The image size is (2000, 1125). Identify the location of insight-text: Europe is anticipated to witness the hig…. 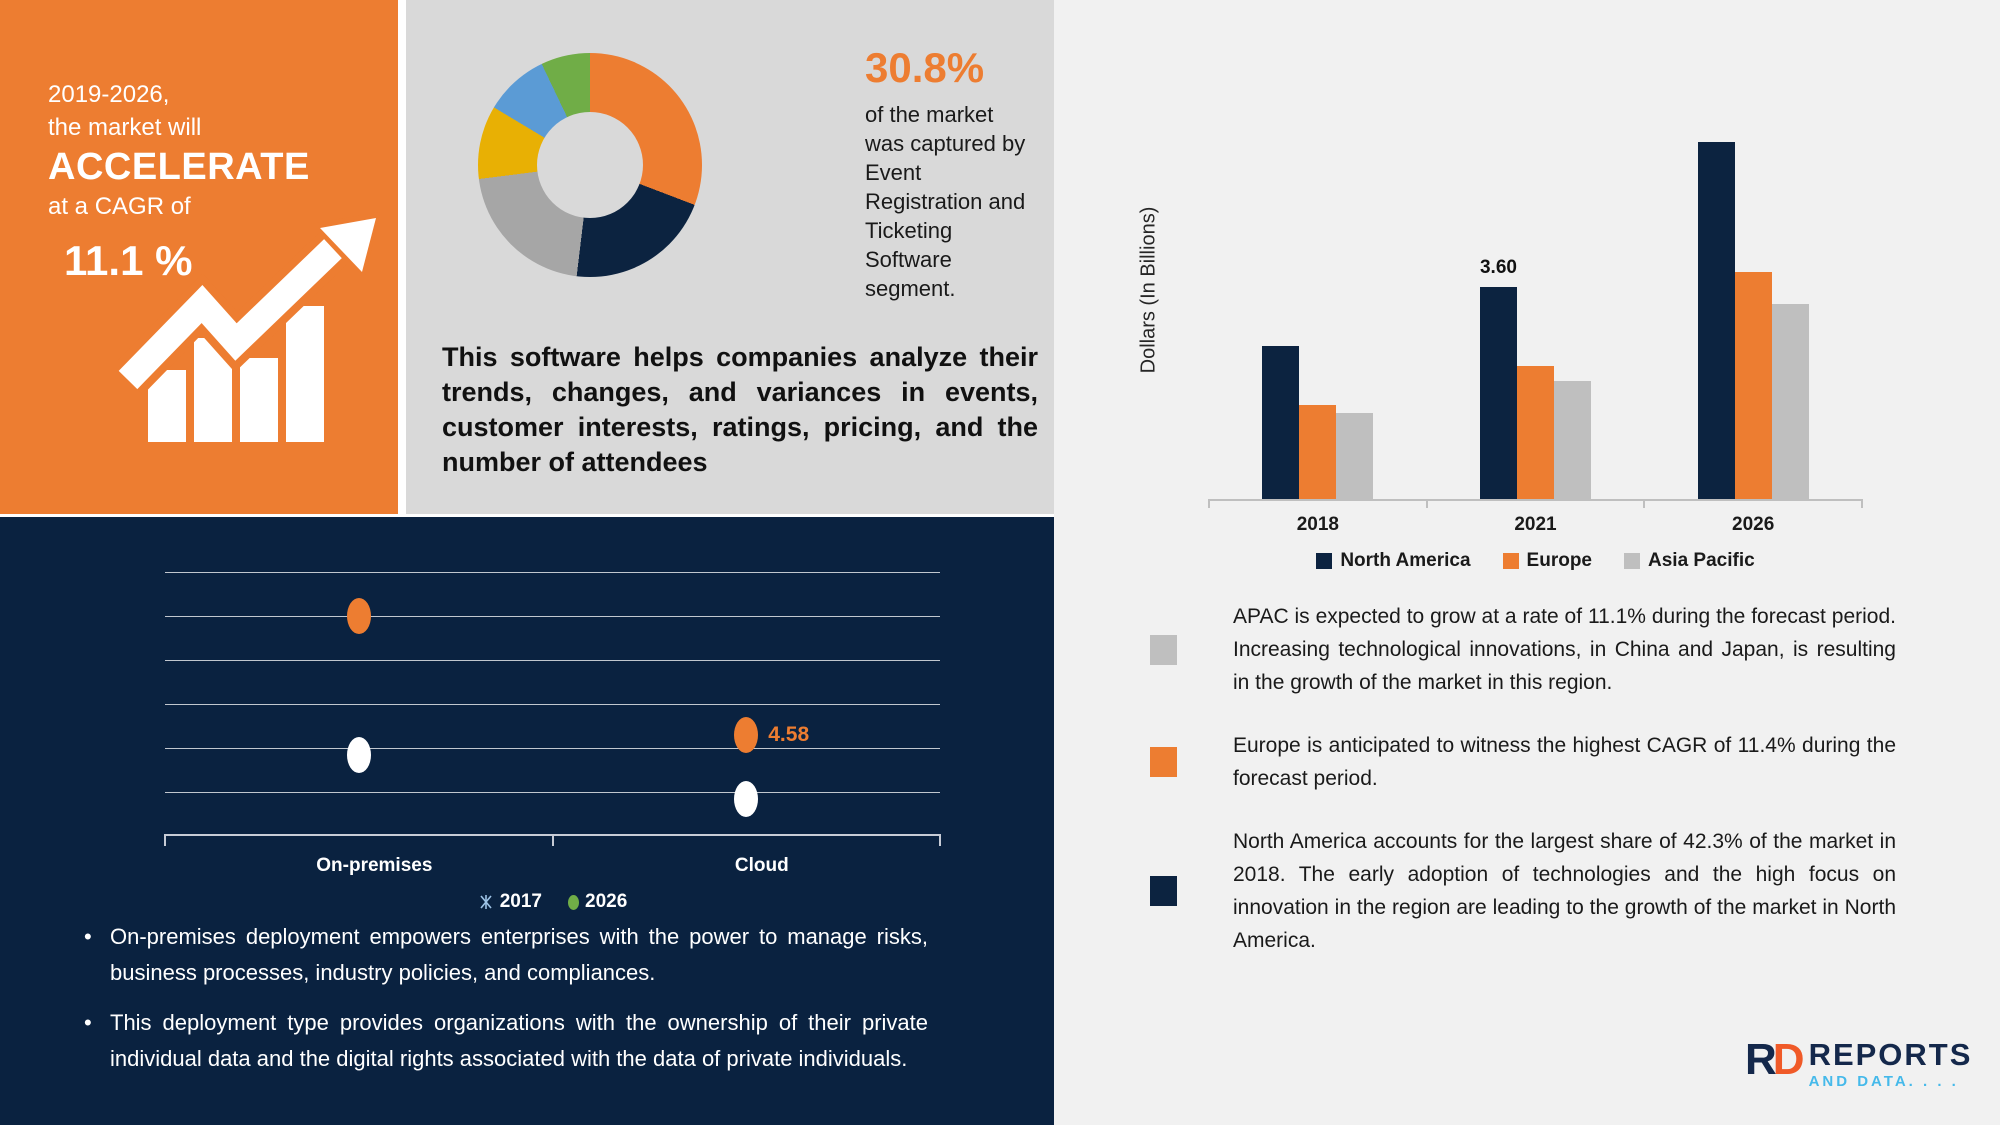
(1564, 762).